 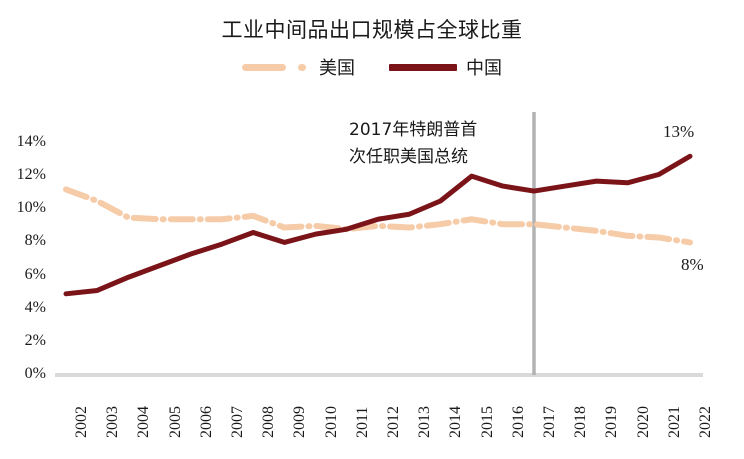 I want to click on x-tick-label: 2020, so click(x=643, y=422).